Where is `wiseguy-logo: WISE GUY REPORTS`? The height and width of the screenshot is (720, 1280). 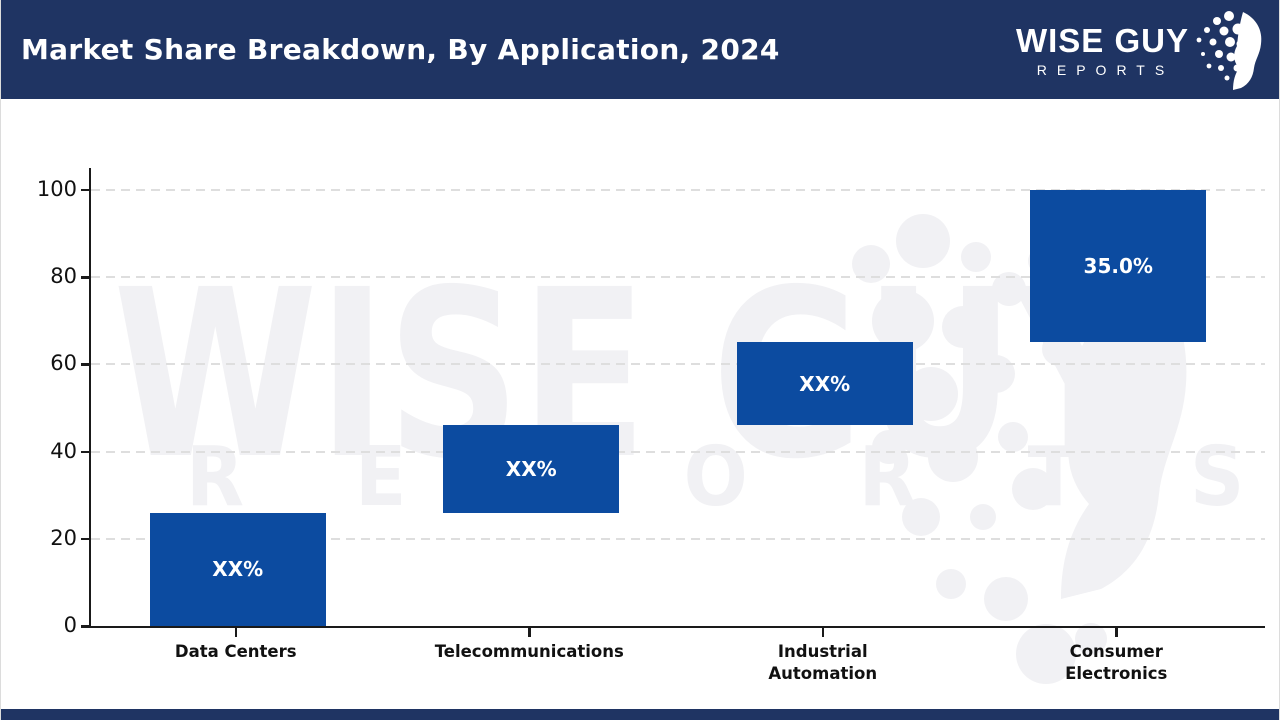 wiseguy-logo: WISE GUY REPORTS is located at coordinates (1140, 50).